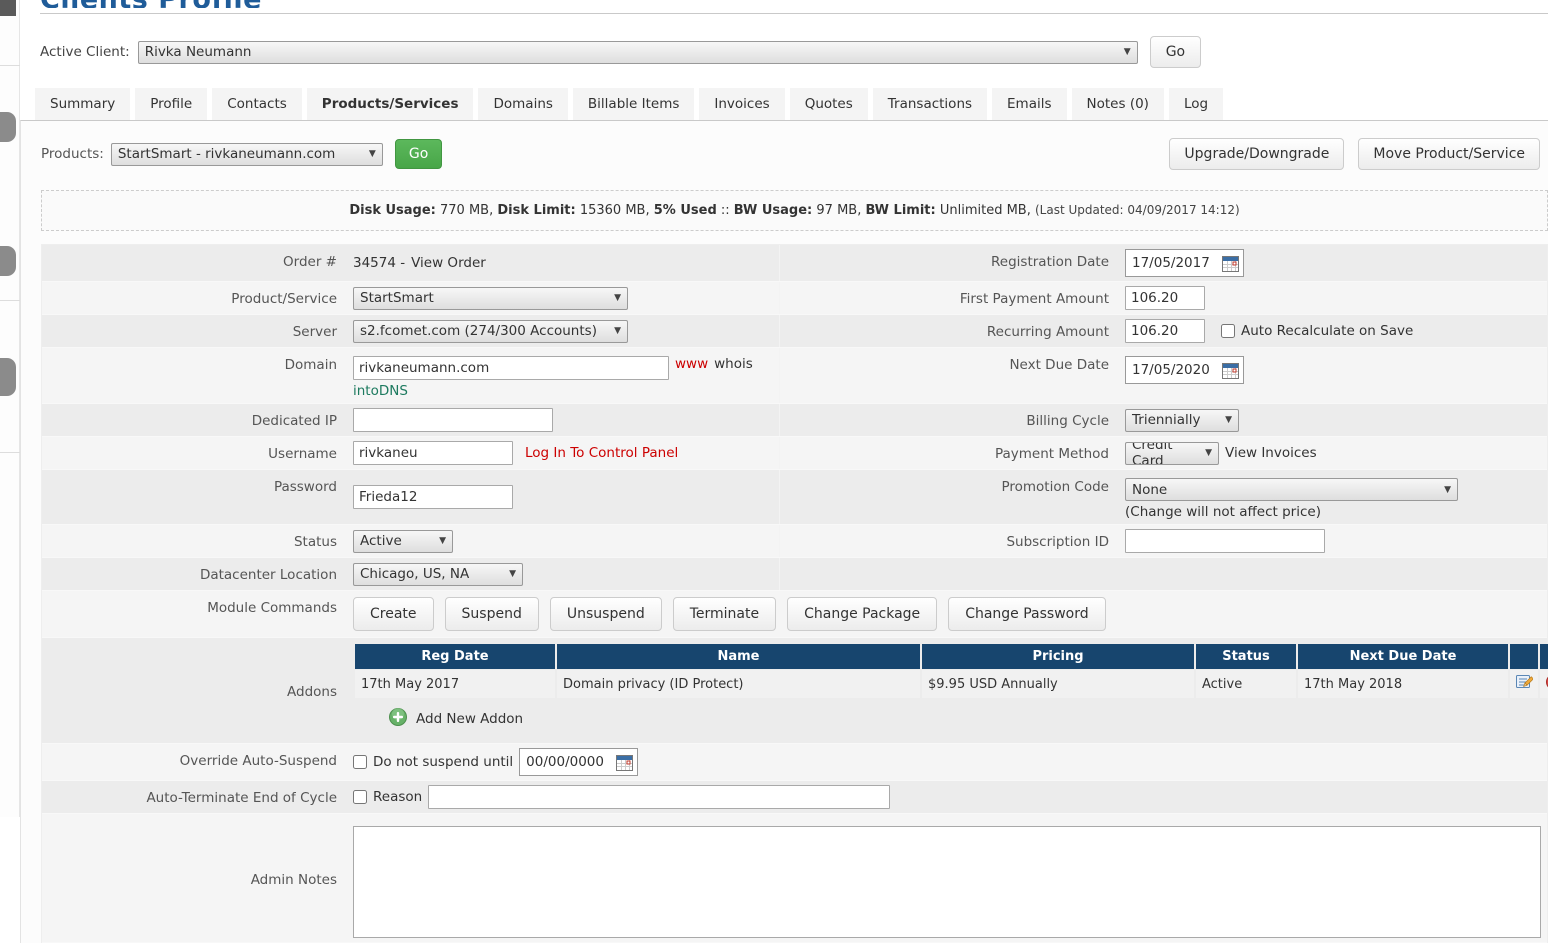 The width and height of the screenshot is (1548, 943). Describe the element at coordinates (193, 263) in the screenshot. I see `order-label: Order #` at that location.